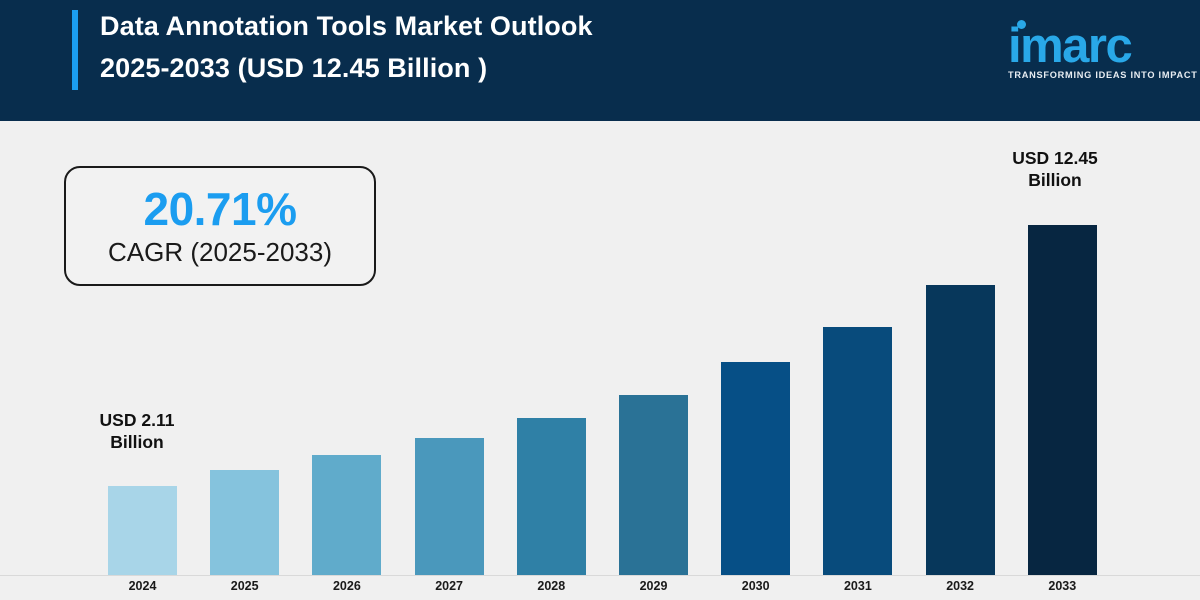 The image size is (1200, 600). I want to click on first-value-callout-line-1: USD 2.11, so click(137, 420).